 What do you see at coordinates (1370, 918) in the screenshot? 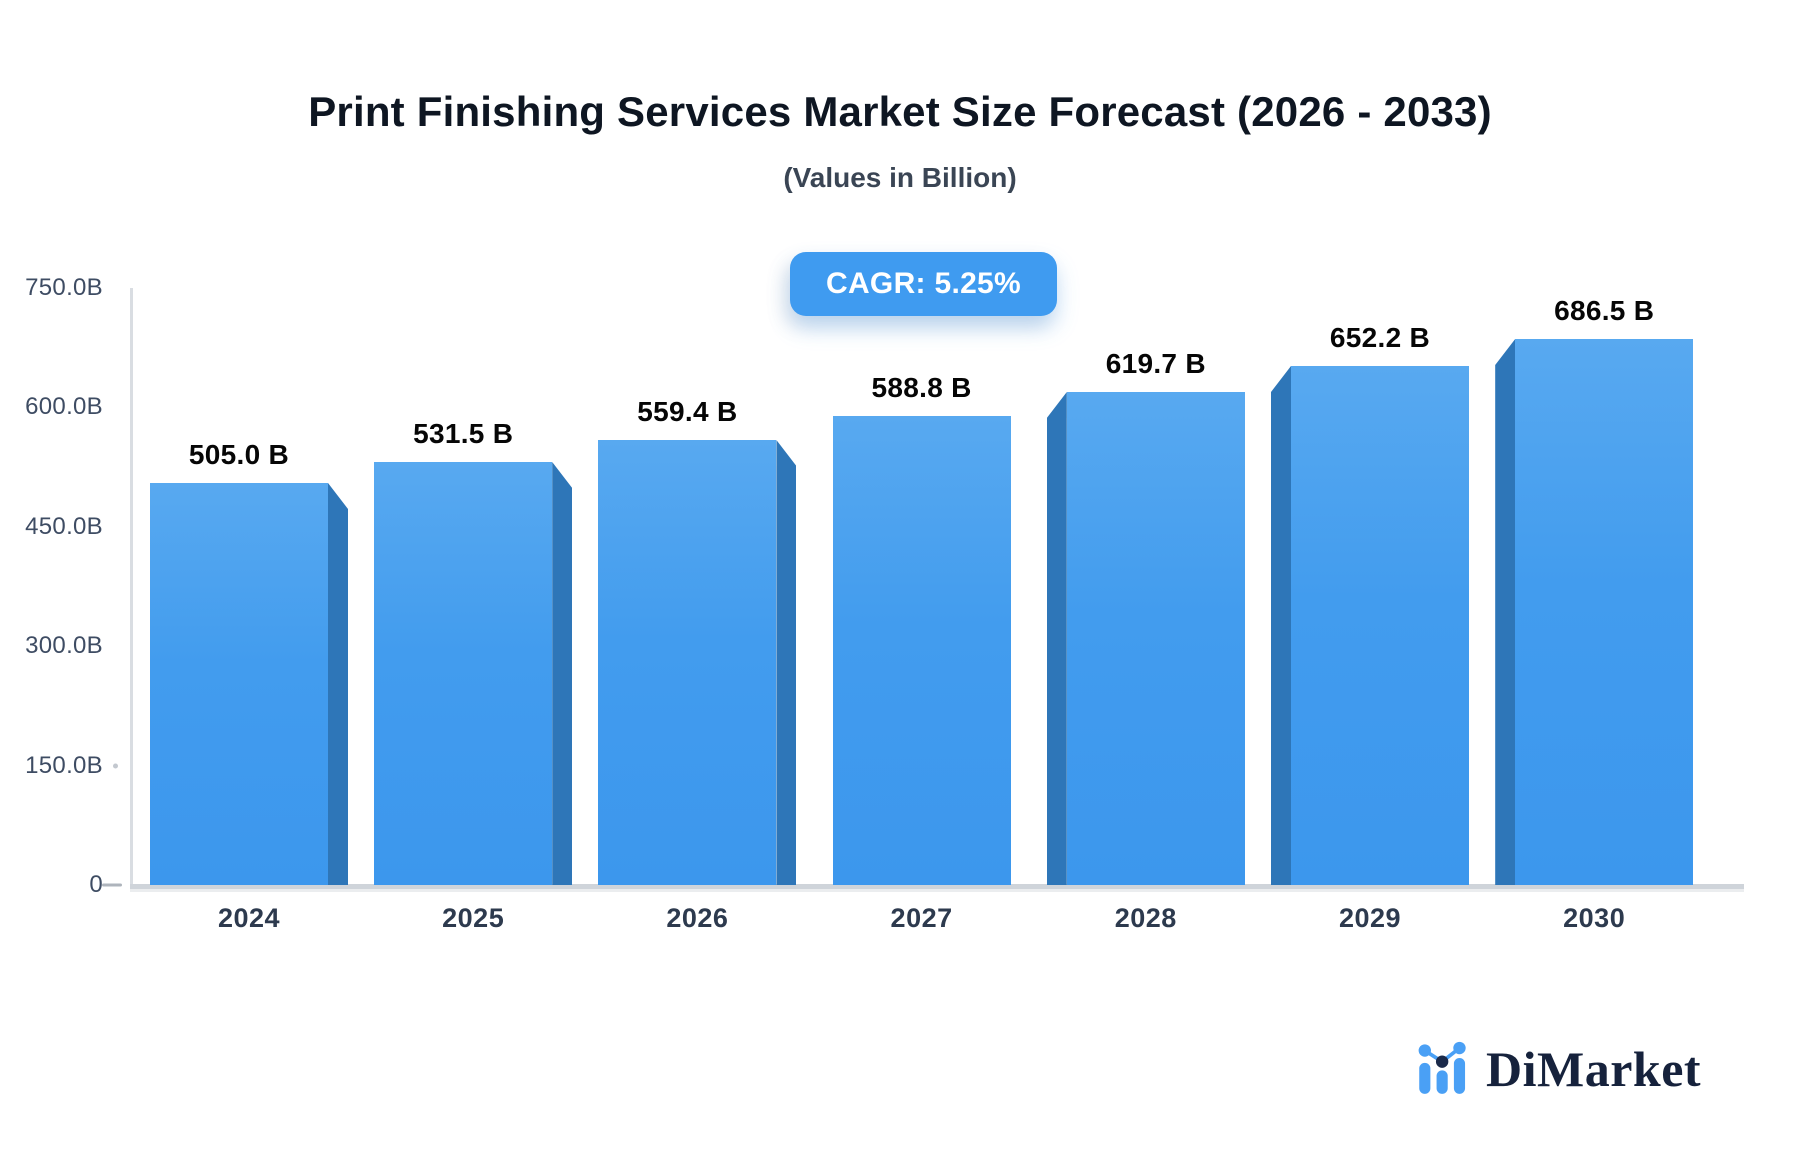
I see `x-tick-label-2029: 2029` at bounding box center [1370, 918].